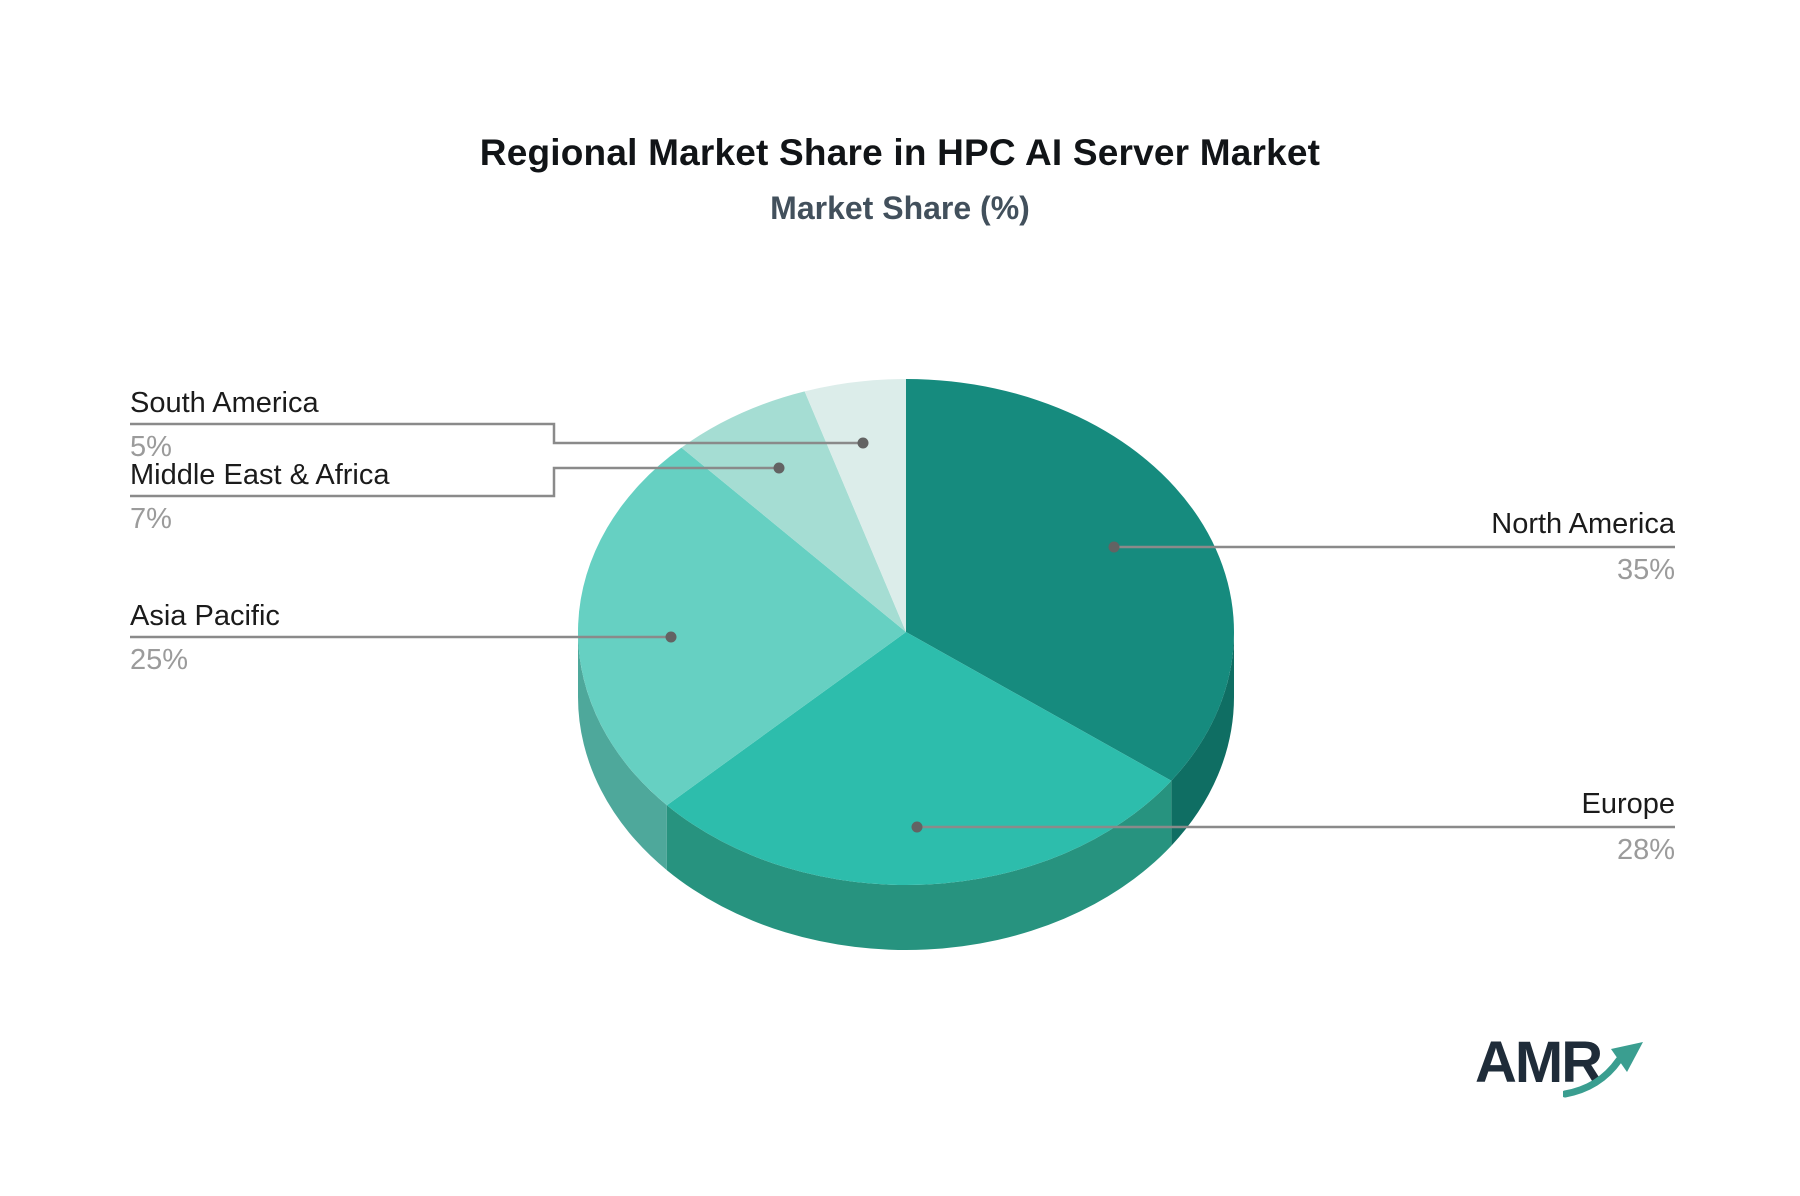  I want to click on dot-europe, so click(917, 827).